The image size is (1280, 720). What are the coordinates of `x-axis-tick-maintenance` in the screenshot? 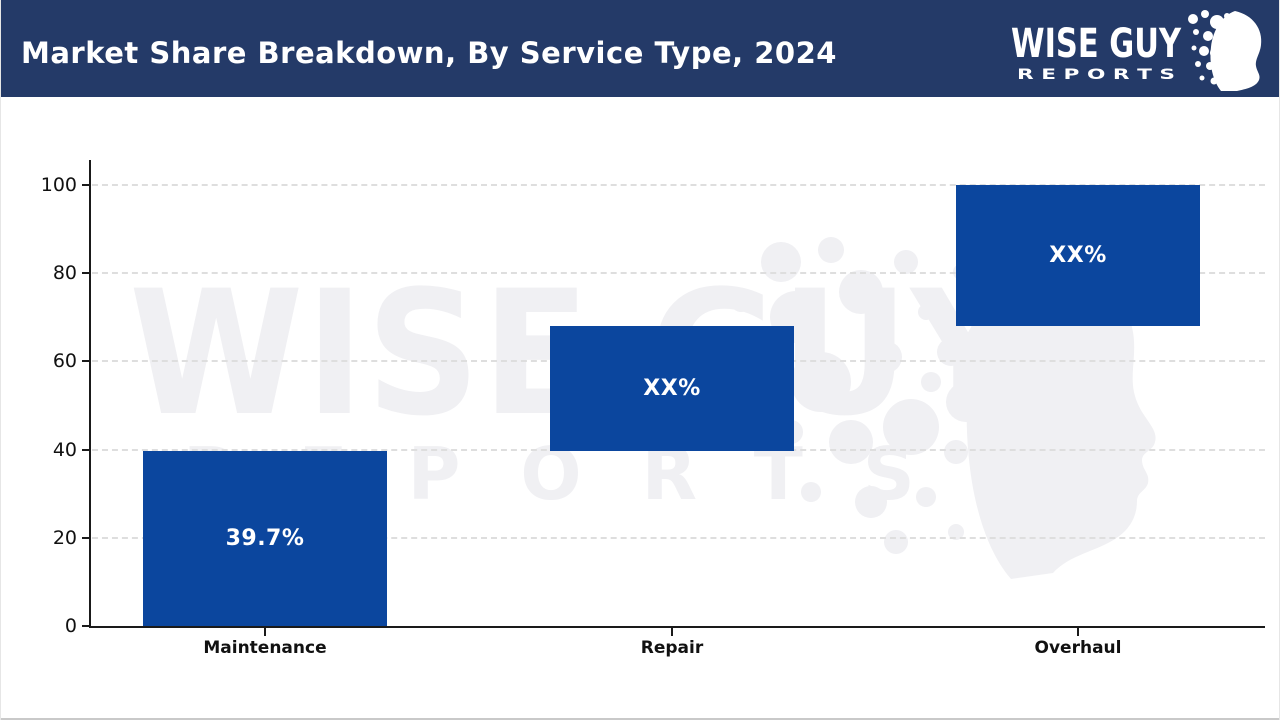 It's located at (265, 632).